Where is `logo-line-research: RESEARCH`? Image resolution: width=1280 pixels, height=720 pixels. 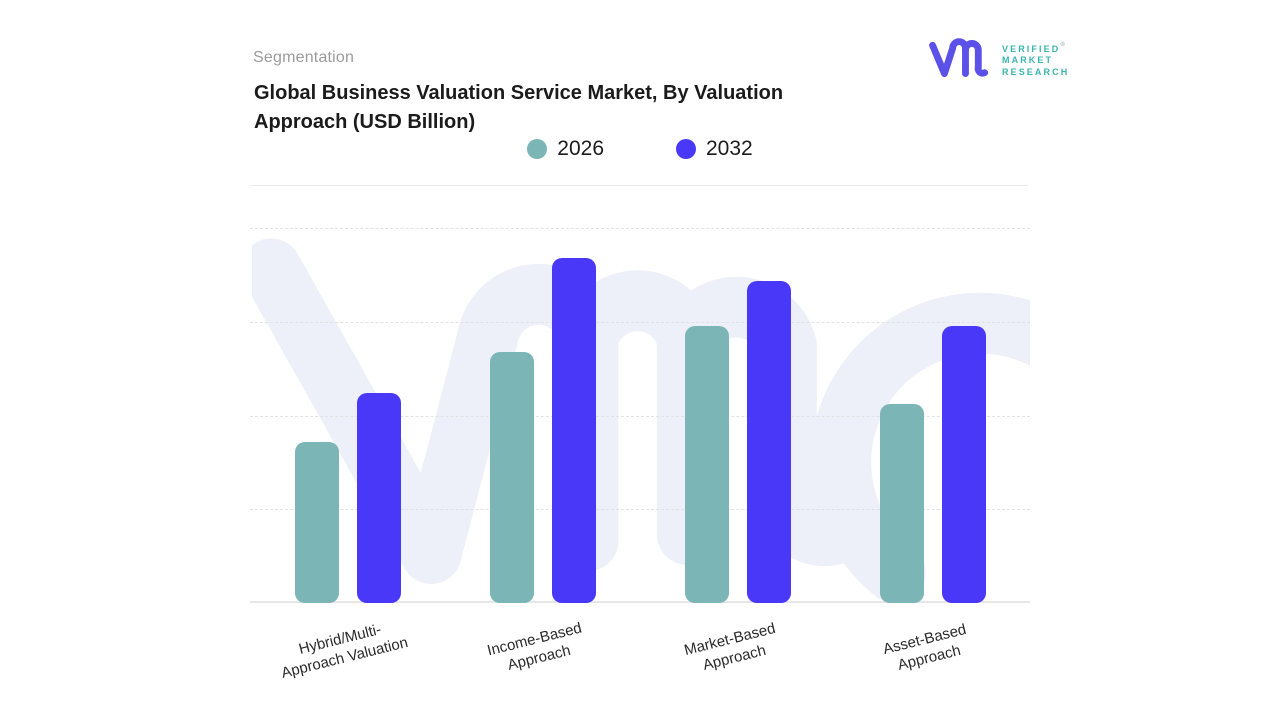 logo-line-research: RESEARCH is located at coordinates (1036, 71).